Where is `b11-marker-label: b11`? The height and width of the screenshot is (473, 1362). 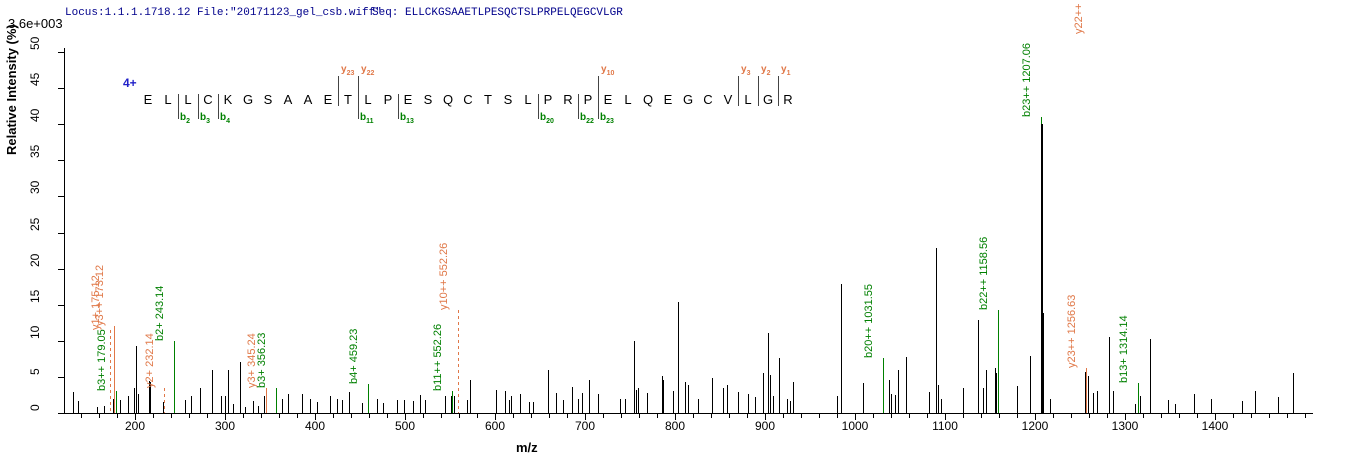
b11-marker-label: b11 is located at coordinates (367, 118).